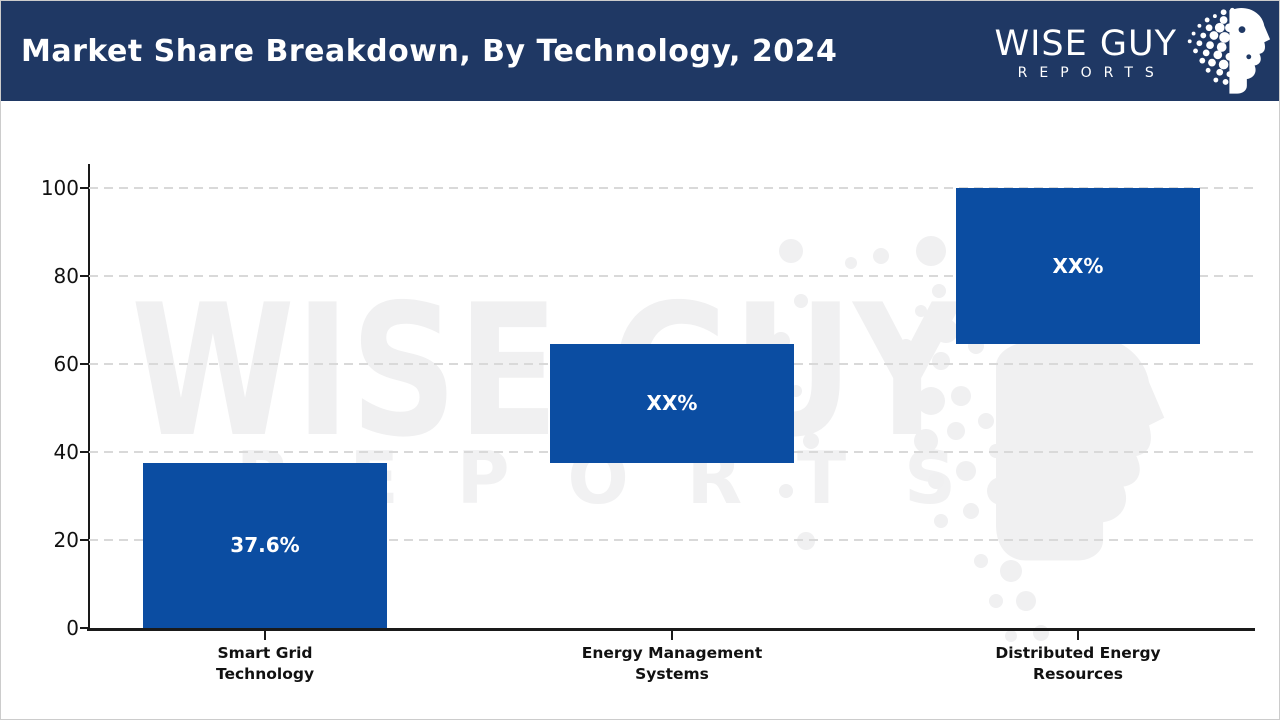 The width and height of the screenshot is (1280, 720). Describe the element at coordinates (59, 188) in the screenshot. I see `y-tick-label: 100` at that location.